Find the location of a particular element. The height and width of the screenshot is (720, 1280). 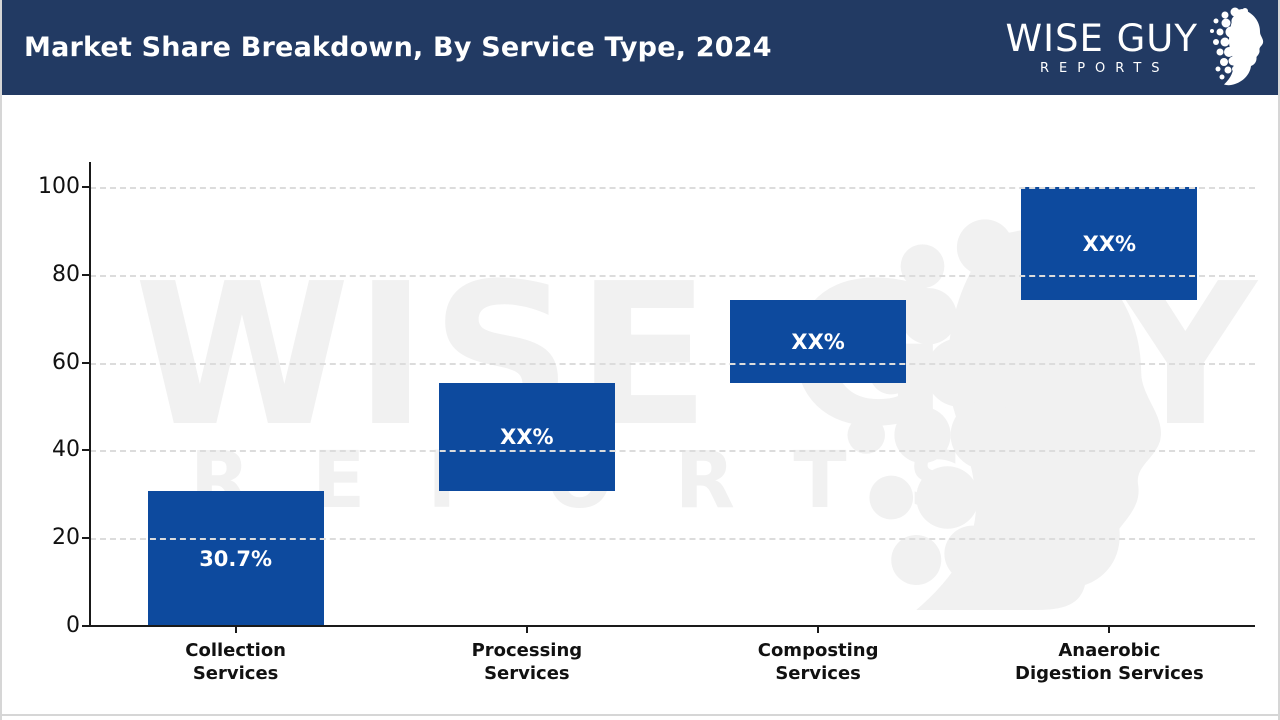

x-category-label: Composting Services is located at coordinates (818, 662).